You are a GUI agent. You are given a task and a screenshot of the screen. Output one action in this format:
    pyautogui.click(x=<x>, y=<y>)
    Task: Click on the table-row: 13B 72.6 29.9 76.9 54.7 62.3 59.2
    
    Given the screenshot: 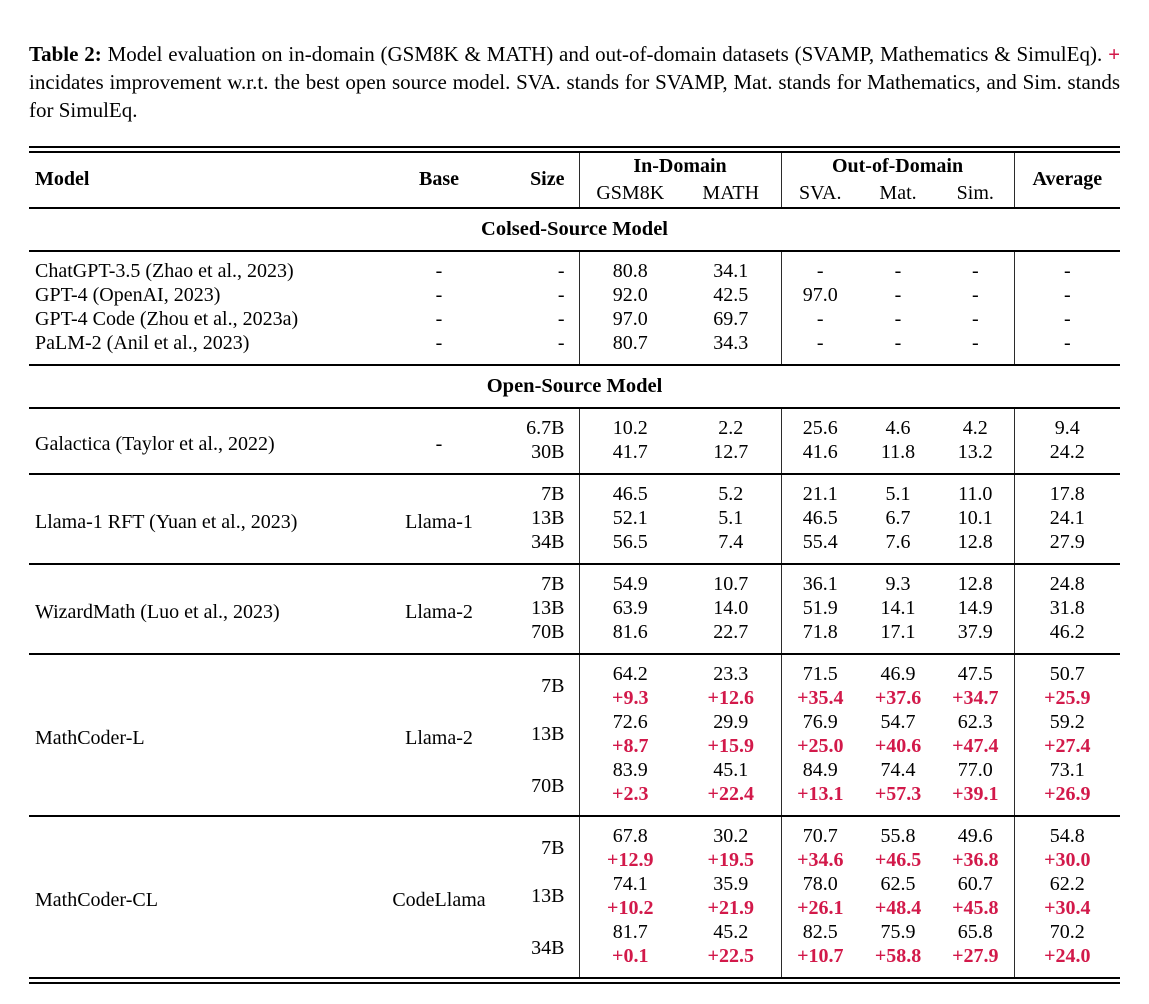 What is the action you would take?
    pyautogui.click(x=575, y=727)
    